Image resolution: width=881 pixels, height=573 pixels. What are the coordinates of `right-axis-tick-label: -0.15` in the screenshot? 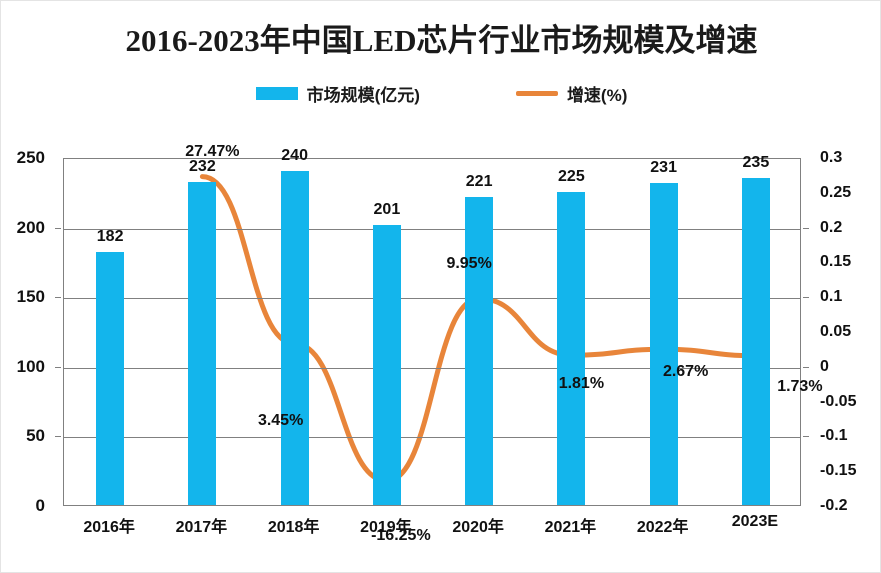 It's located at (838, 471).